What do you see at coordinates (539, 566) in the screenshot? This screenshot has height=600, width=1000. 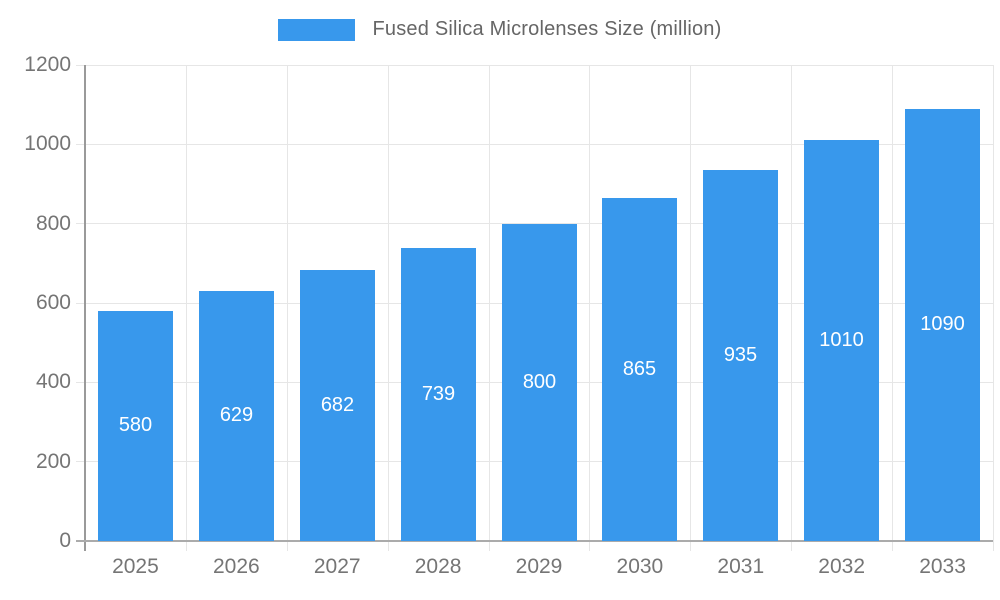 I see `x-axis-tick-label: 2029` at bounding box center [539, 566].